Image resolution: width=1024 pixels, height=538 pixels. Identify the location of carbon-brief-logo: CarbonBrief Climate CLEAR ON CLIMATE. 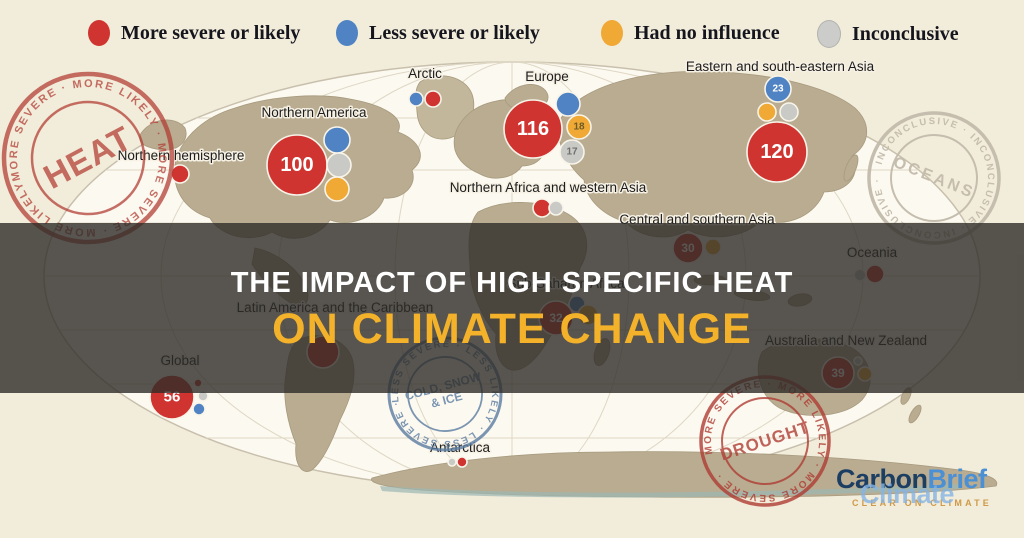
(922, 486).